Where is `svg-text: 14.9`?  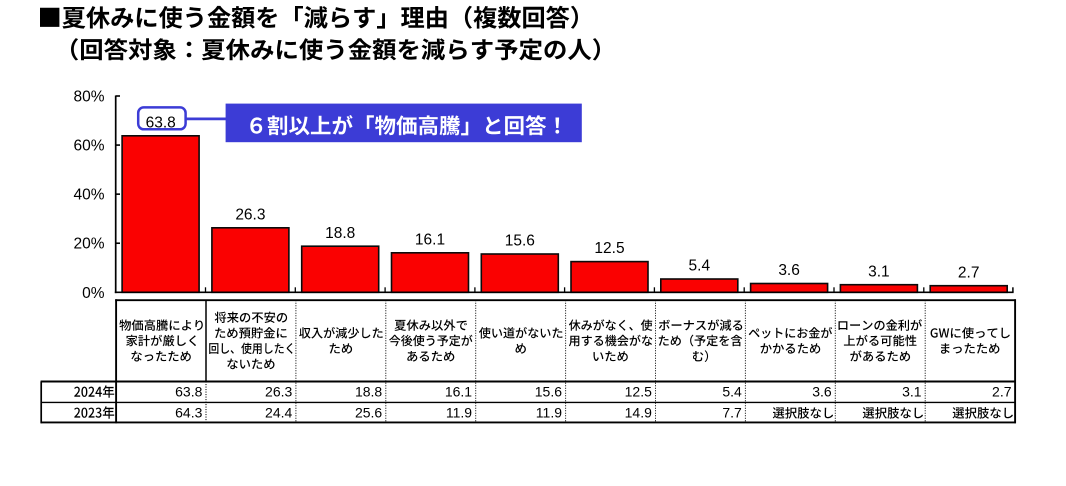
svg-text: 14.9 is located at coordinates (638, 413).